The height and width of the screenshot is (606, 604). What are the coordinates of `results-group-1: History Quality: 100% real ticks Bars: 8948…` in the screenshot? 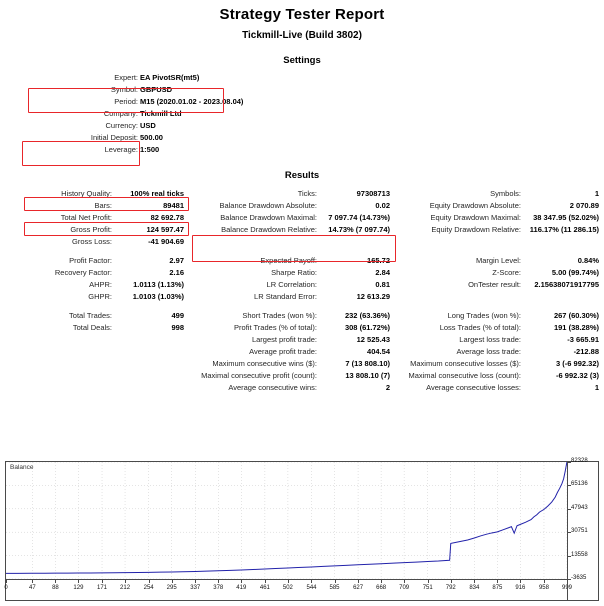 It's located at (302, 218).